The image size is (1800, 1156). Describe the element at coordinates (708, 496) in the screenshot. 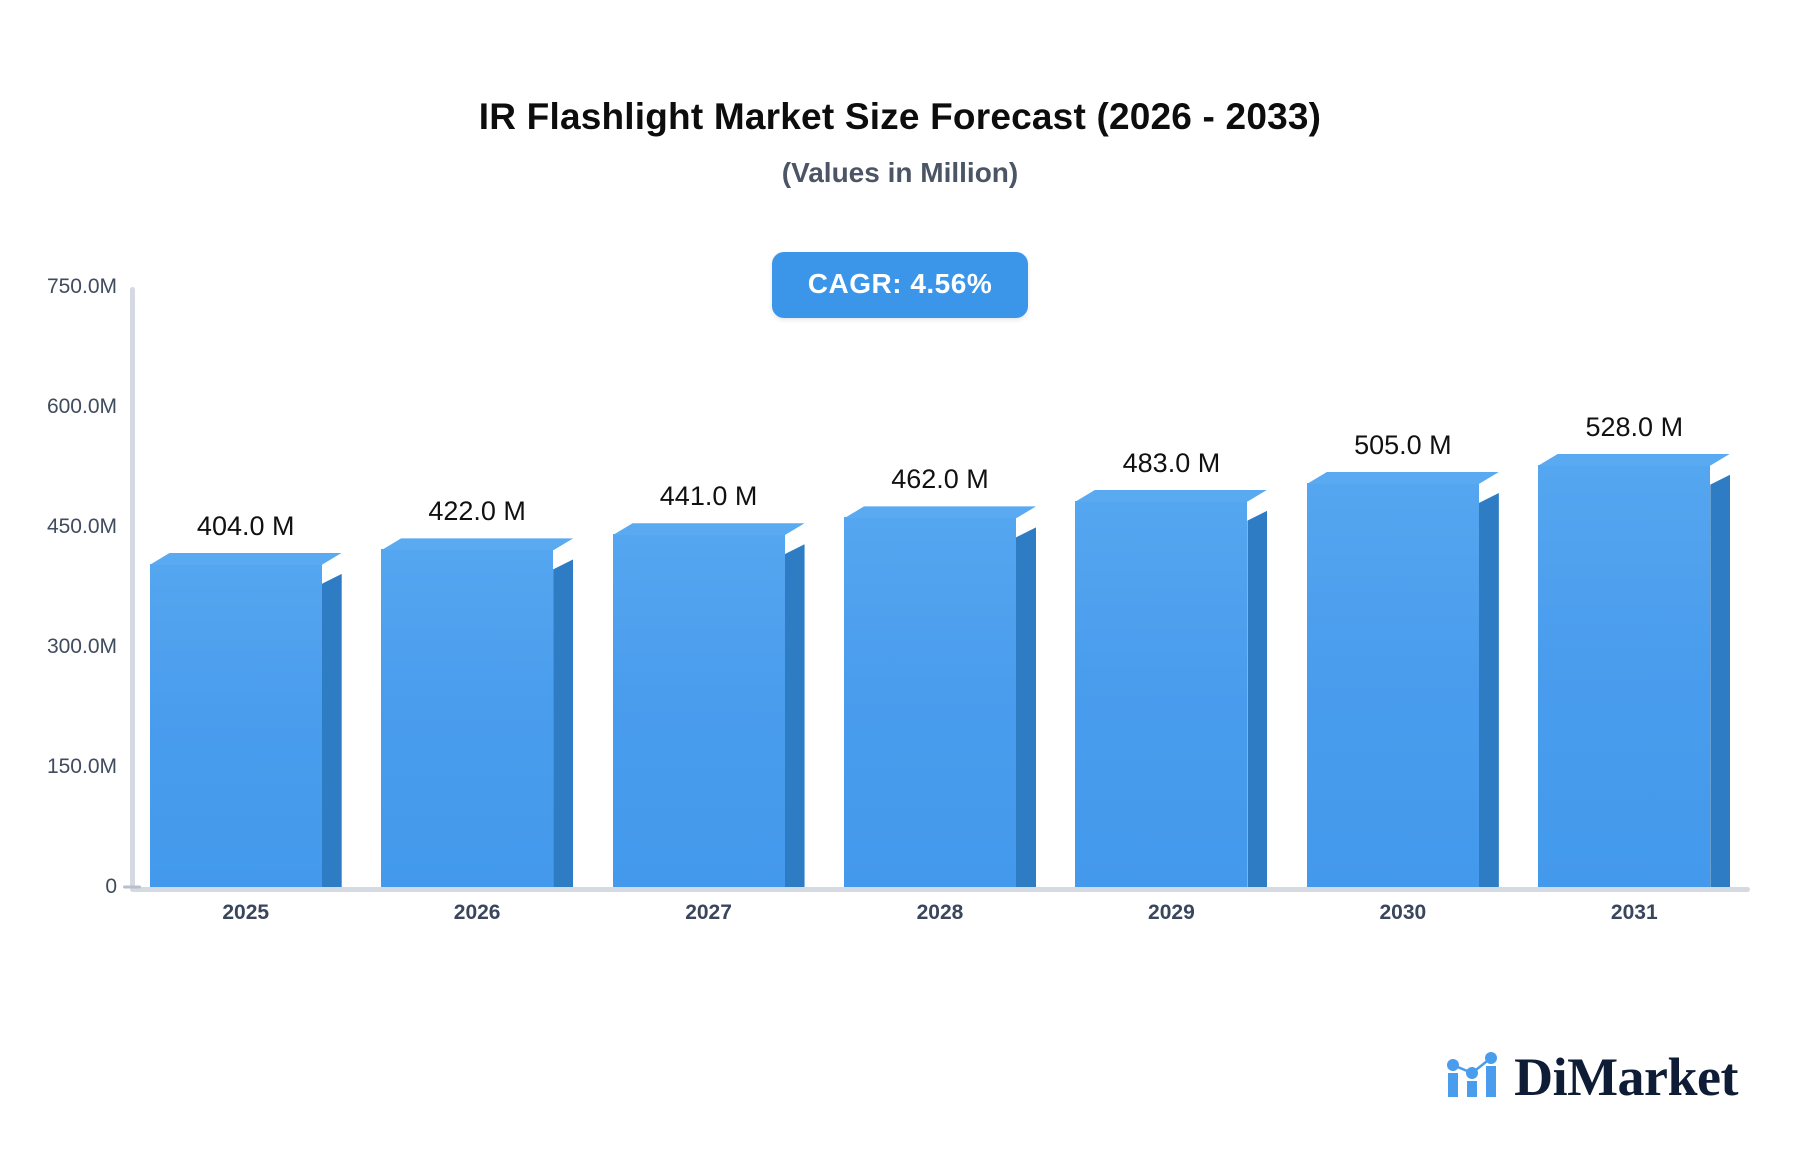

I see `bar-value-label: 441.0 M` at that location.